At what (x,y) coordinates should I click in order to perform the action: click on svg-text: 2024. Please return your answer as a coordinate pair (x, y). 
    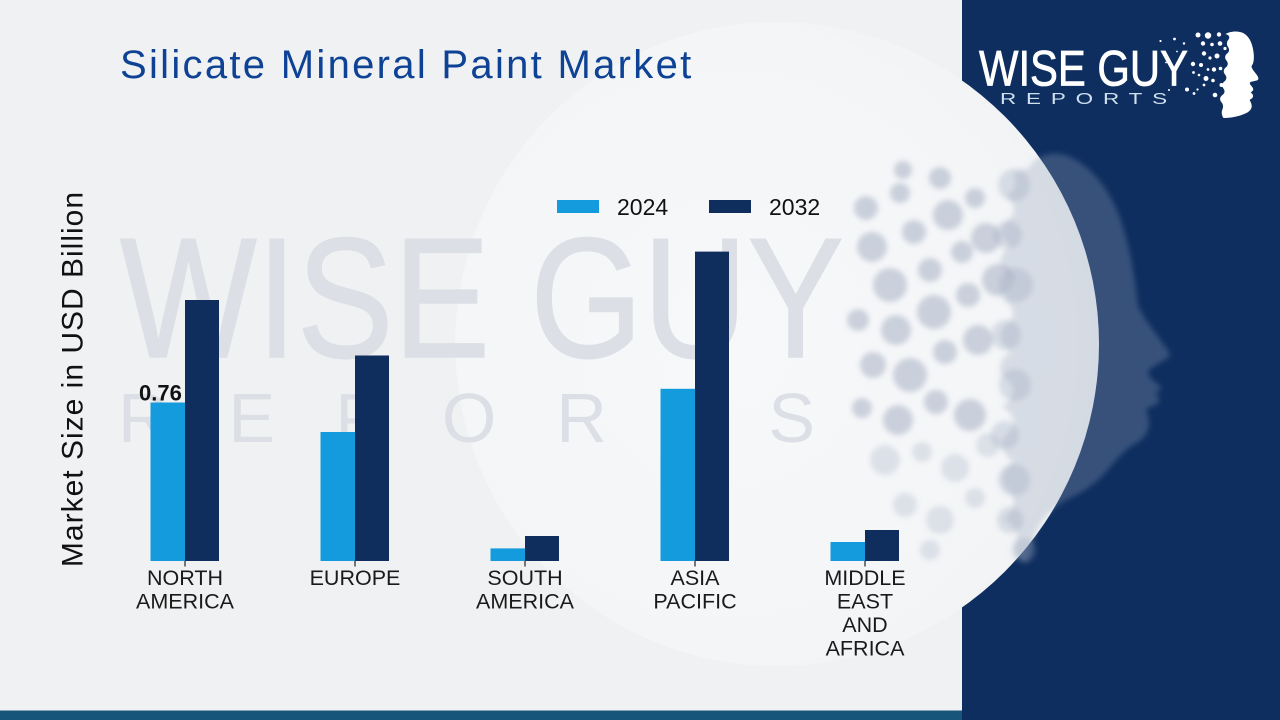
    Looking at the image, I should click on (642, 207).